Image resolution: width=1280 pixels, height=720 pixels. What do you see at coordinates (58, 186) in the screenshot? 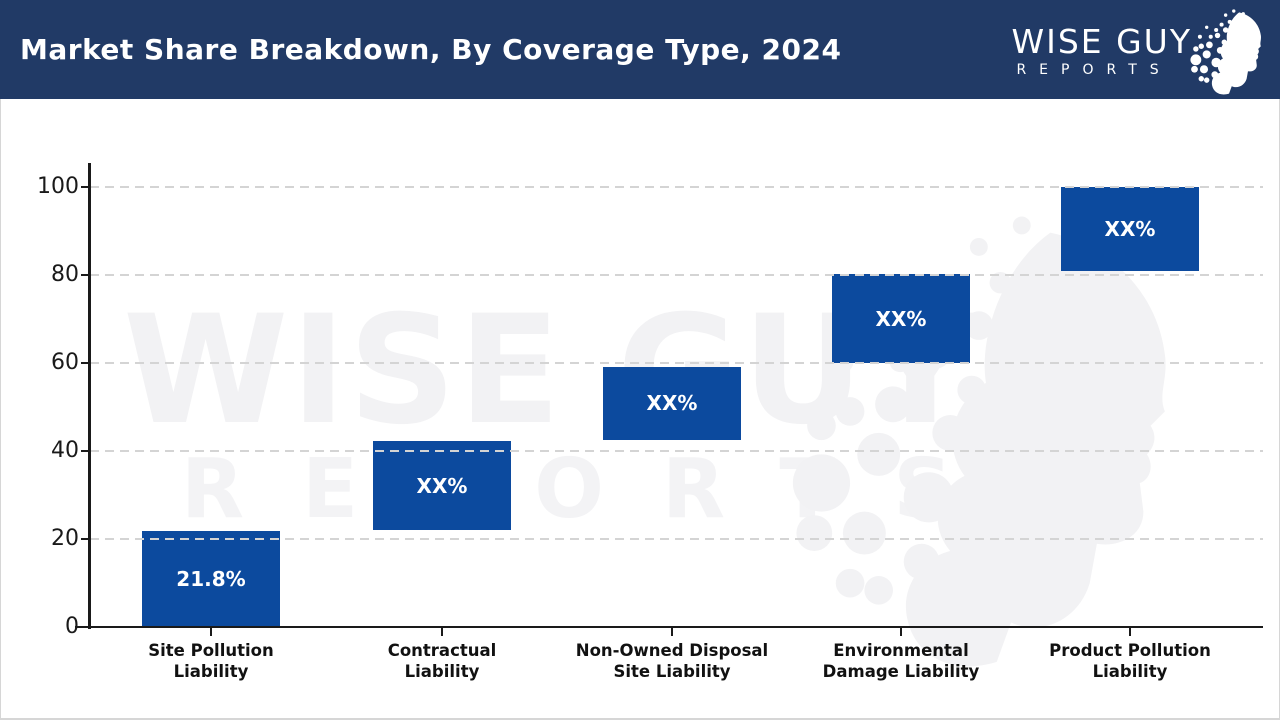
I see `y-axis-tick-label-100: 100` at bounding box center [58, 186].